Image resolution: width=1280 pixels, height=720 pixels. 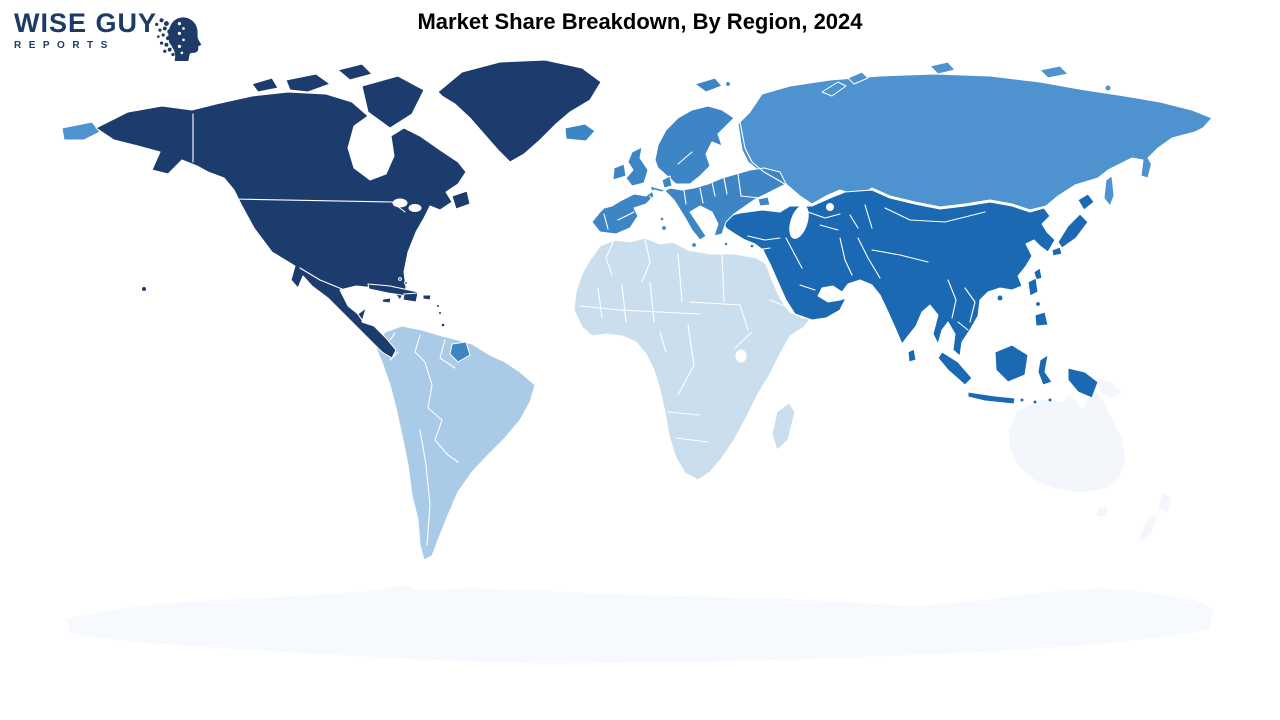 I want to click on region-africa, so click(x=694, y=359).